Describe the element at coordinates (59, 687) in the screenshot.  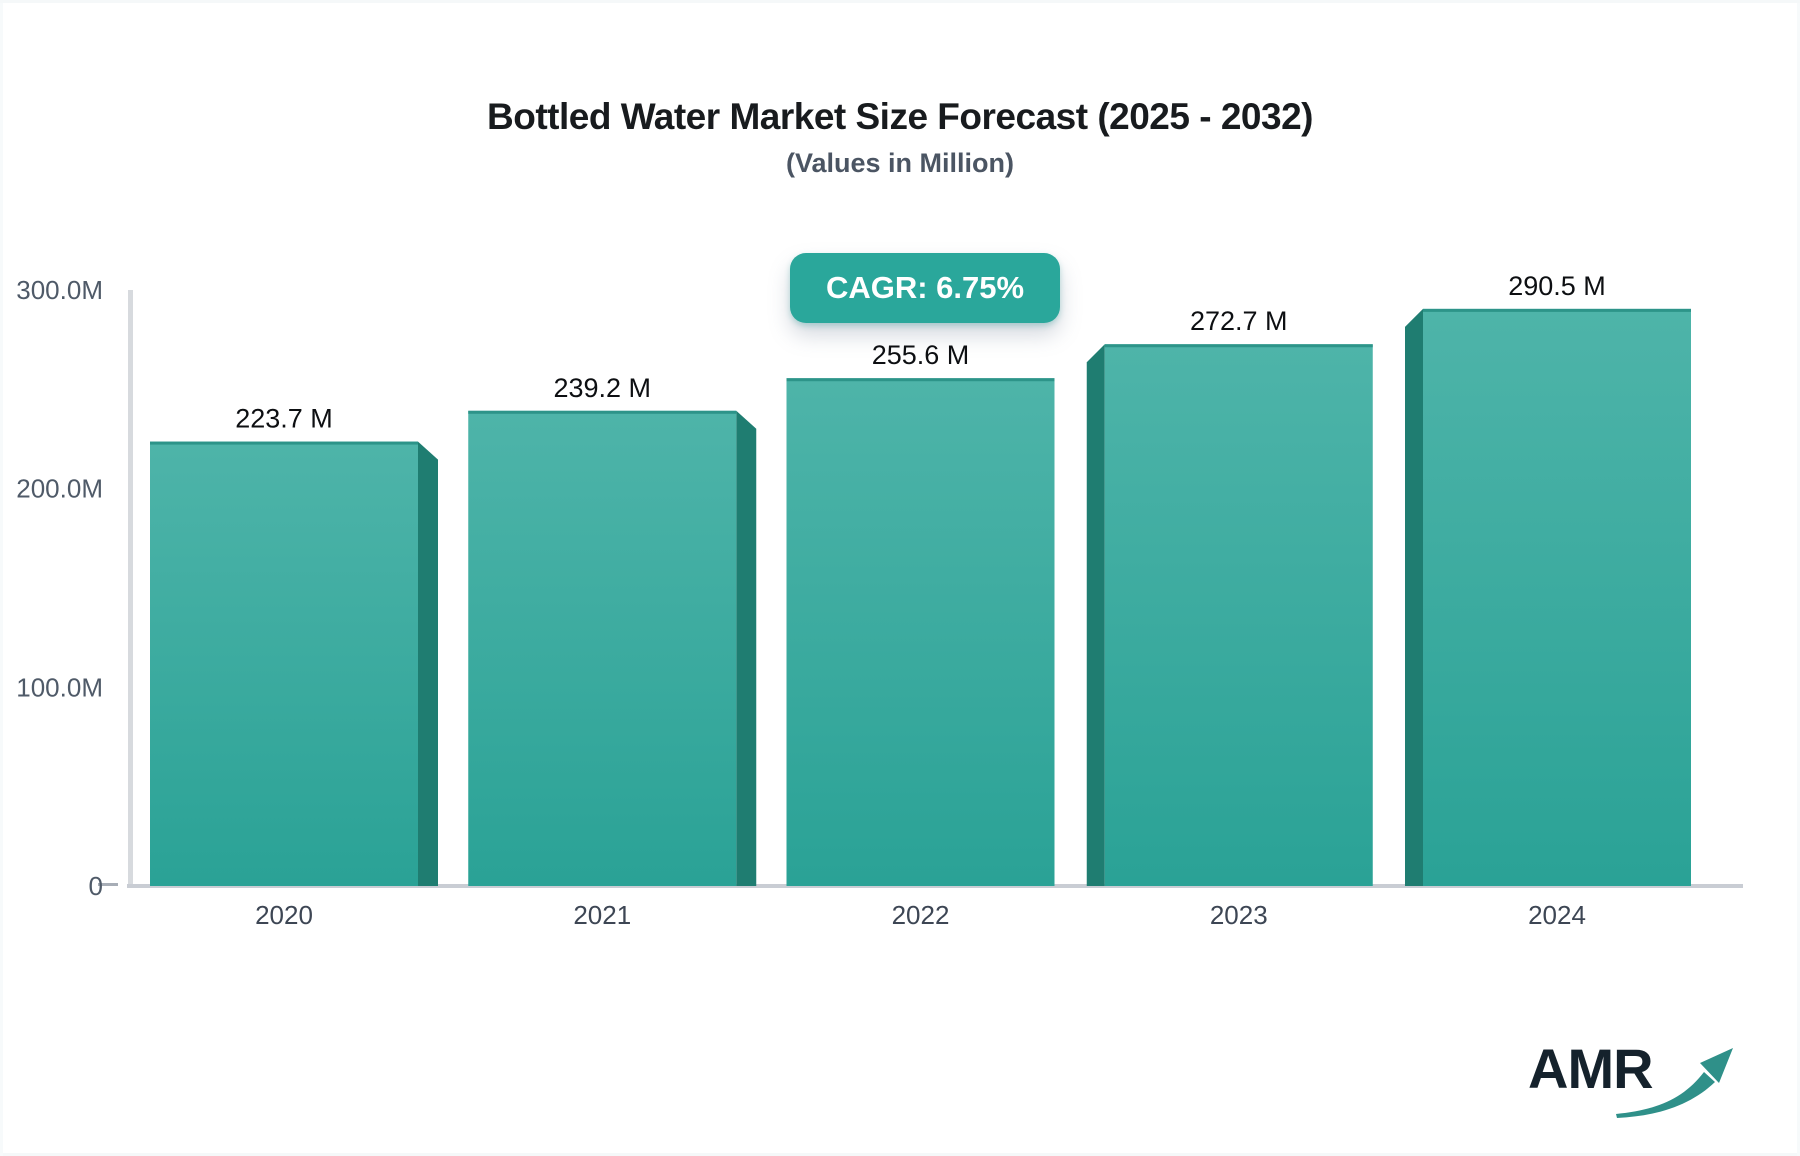
I see `y-tick-label: 100.0M` at that location.